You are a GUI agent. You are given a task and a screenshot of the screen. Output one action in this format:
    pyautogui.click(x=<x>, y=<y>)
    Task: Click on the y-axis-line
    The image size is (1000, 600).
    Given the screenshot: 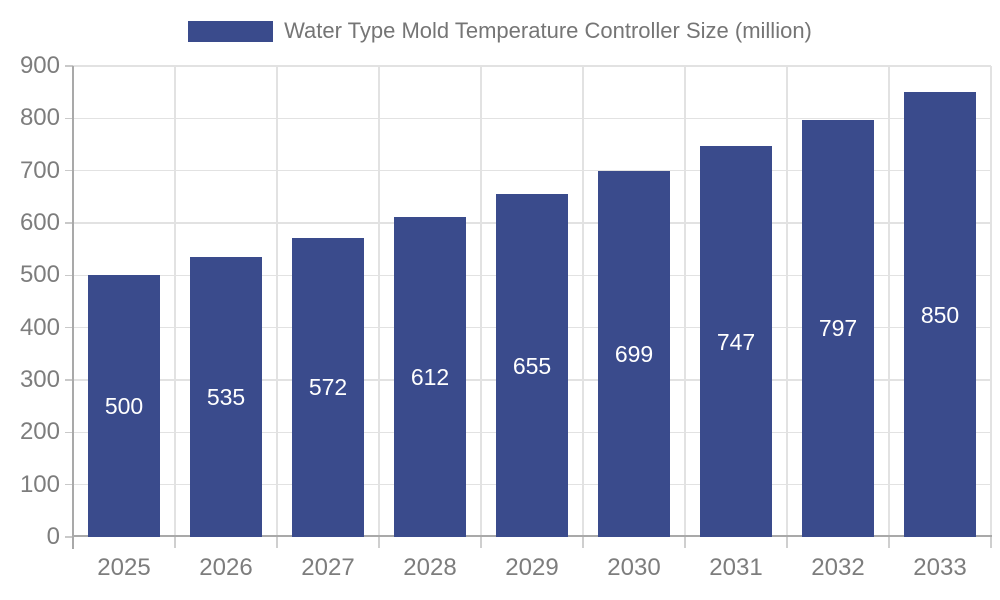 What is the action you would take?
    pyautogui.click(x=73, y=307)
    